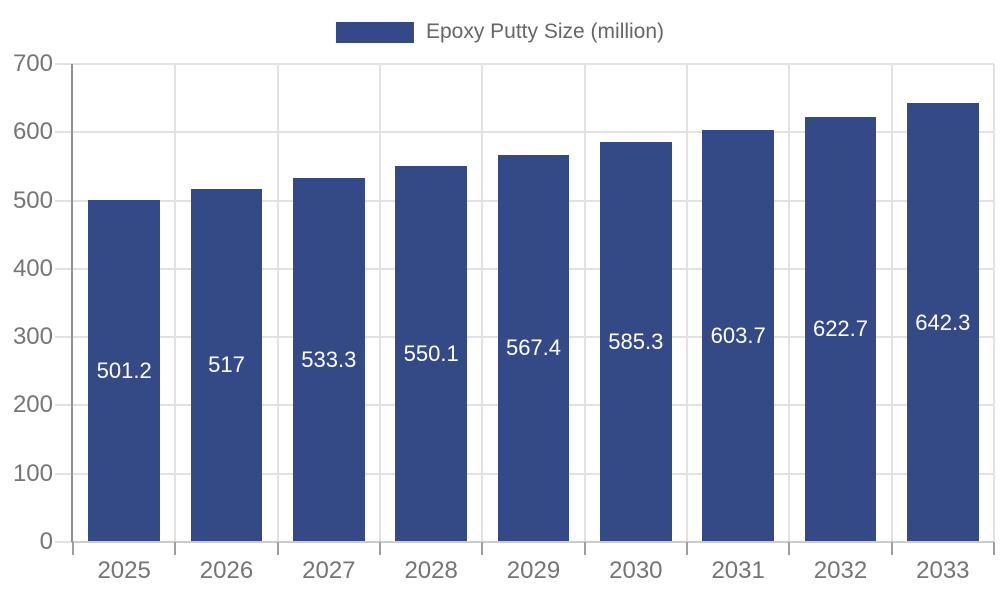  I want to click on bar: 533.3, so click(329, 359).